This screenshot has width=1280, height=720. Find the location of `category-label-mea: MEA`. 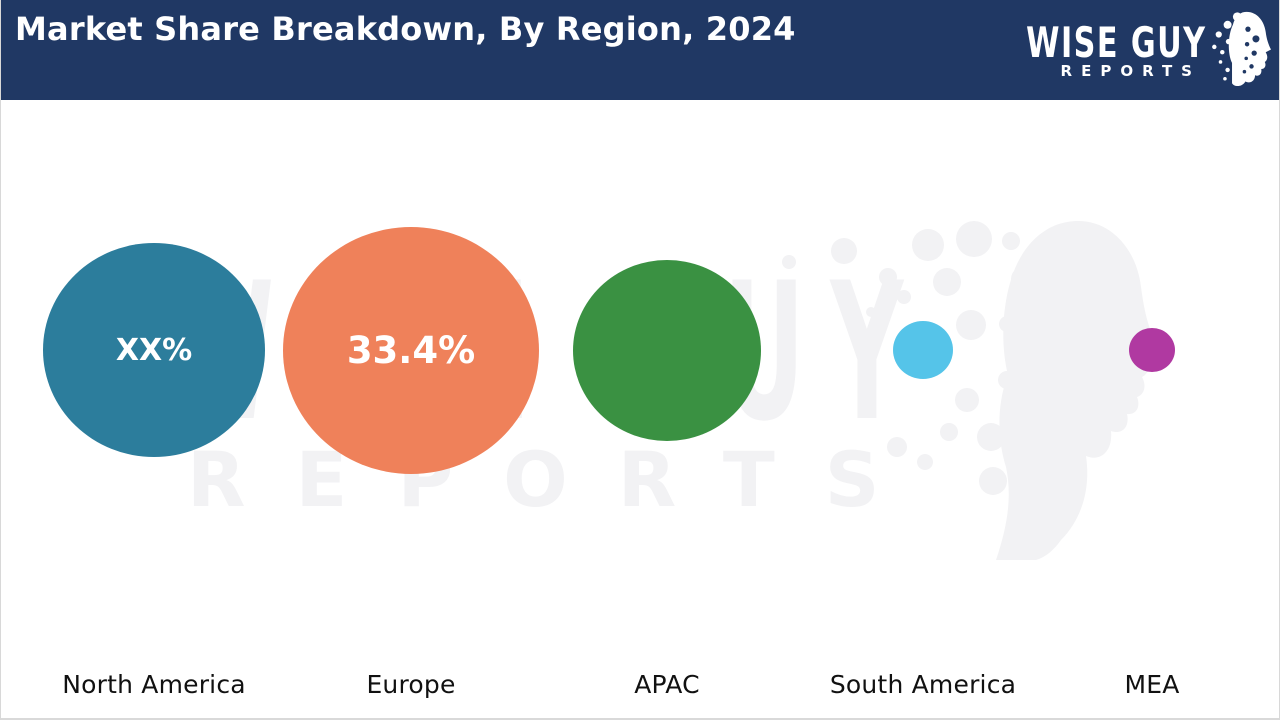

category-label-mea: MEA is located at coordinates (1152, 684).